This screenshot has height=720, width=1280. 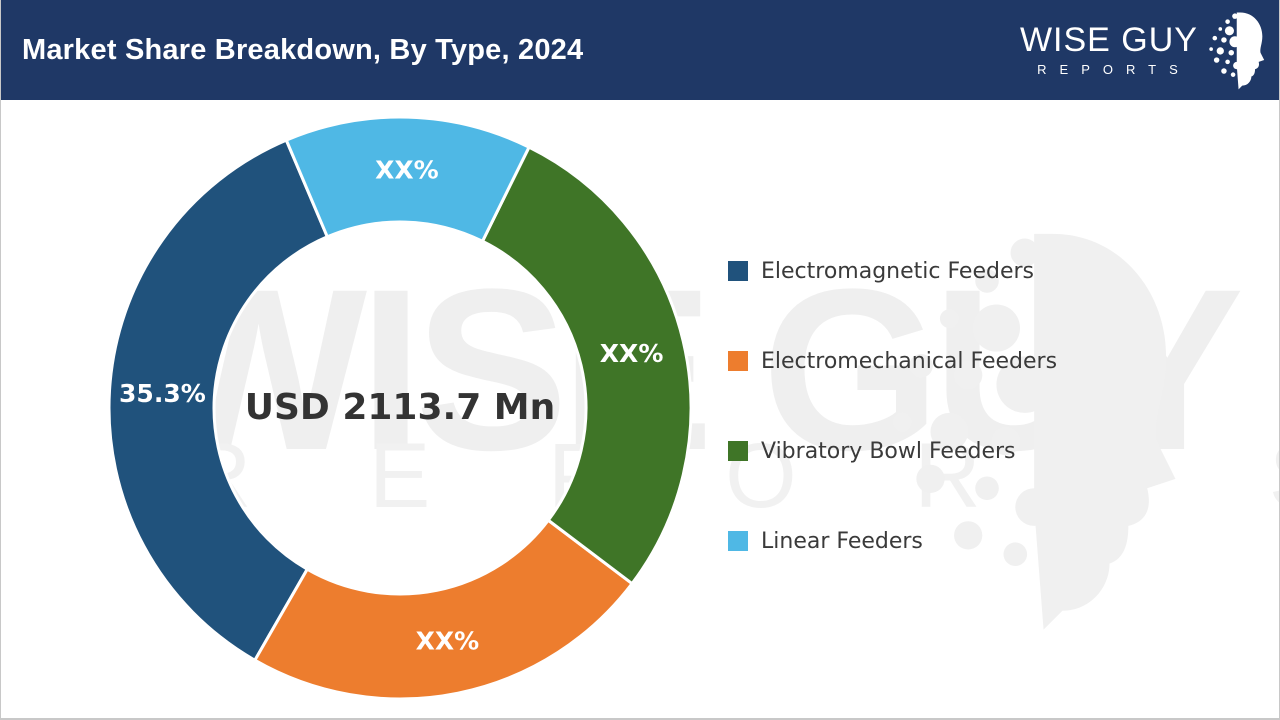 I want to click on legend-item-electromechanical-feeders: Electromechanical Feeders, so click(x=892, y=361).